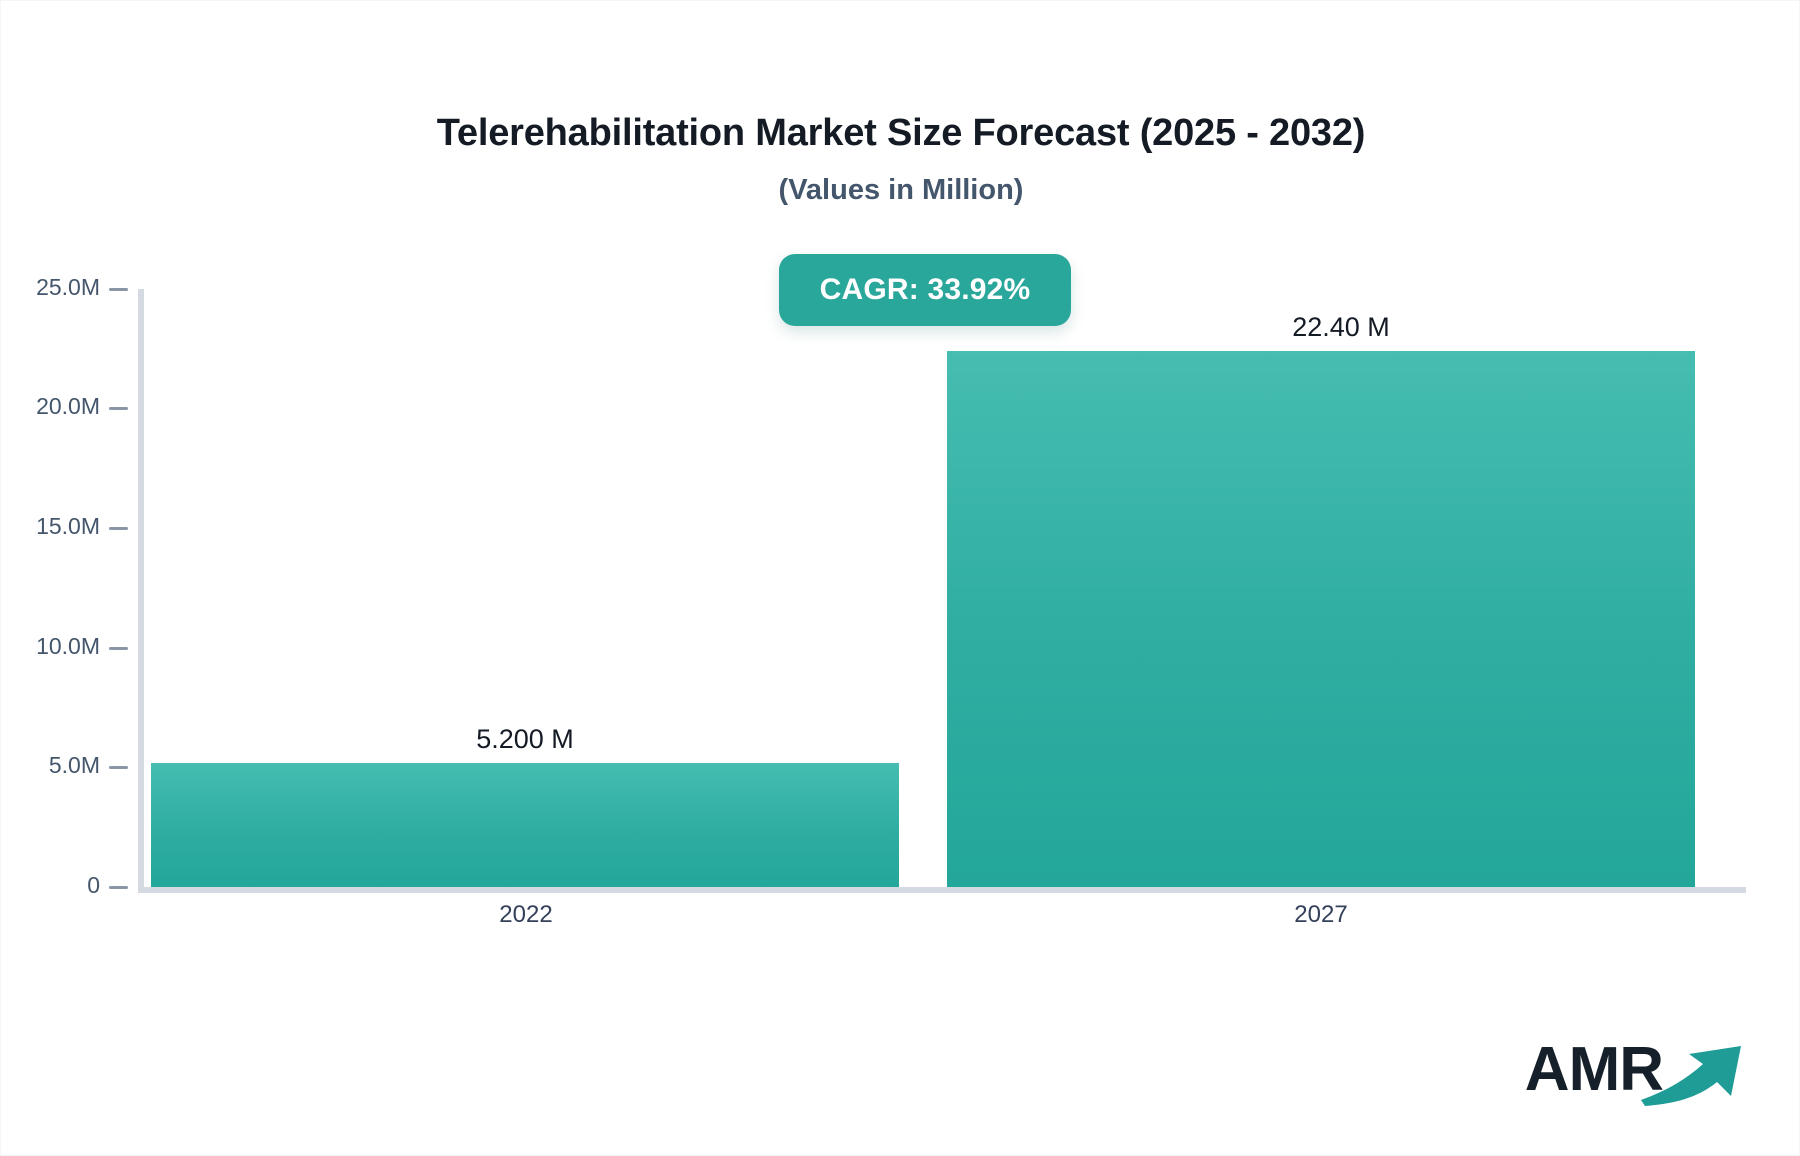 The width and height of the screenshot is (1800, 1156). What do you see at coordinates (942, 890) in the screenshot?
I see `x-axis-line` at bounding box center [942, 890].